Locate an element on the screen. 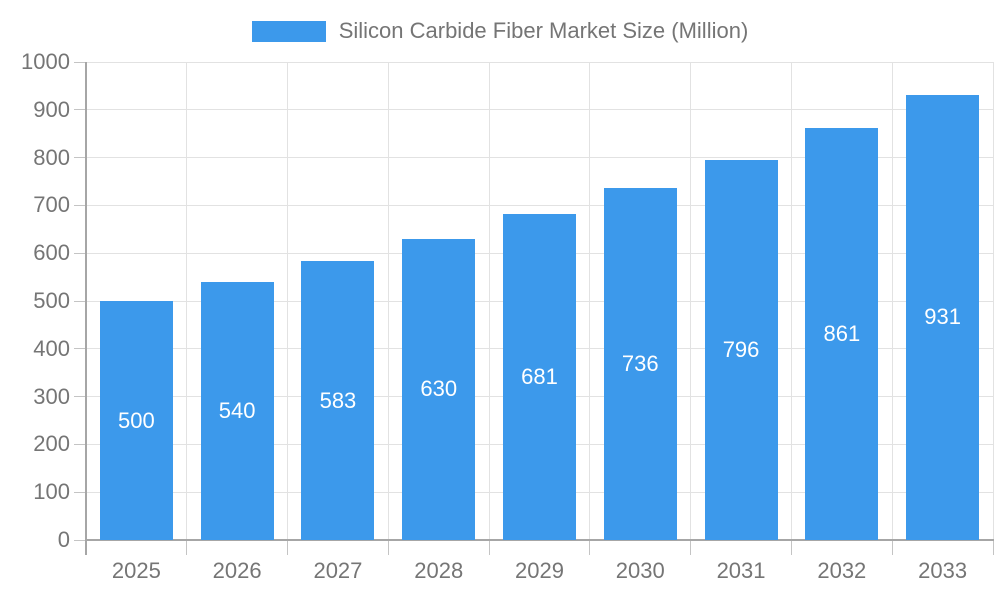 This screenshot has height=600, width=1000. bar-value-label: 681 is located at coordinates (539, 377).